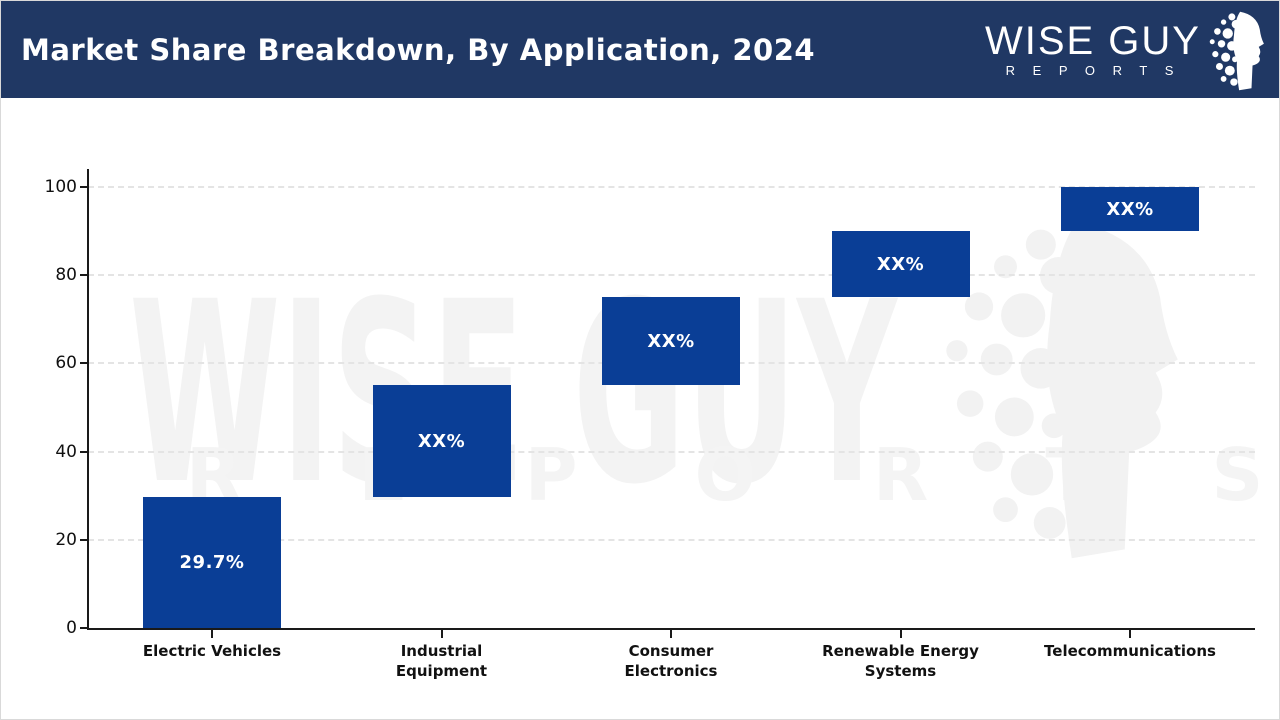  What do you see at coordinates (66, 451) in the screenshot?
I see `y-axis-tick-label: 40` at bounding box center [66, 451].